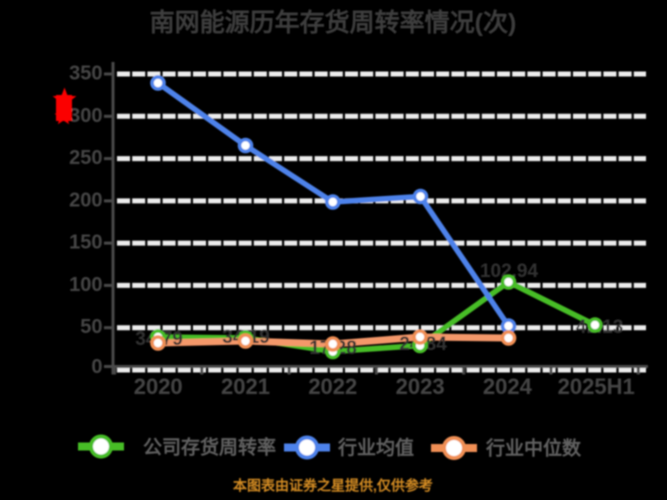 This screenshot has height=500, width=667. Describe the element at coordinates (158, 386) in the screenshot. I see `svg-text: 2020` at that location.